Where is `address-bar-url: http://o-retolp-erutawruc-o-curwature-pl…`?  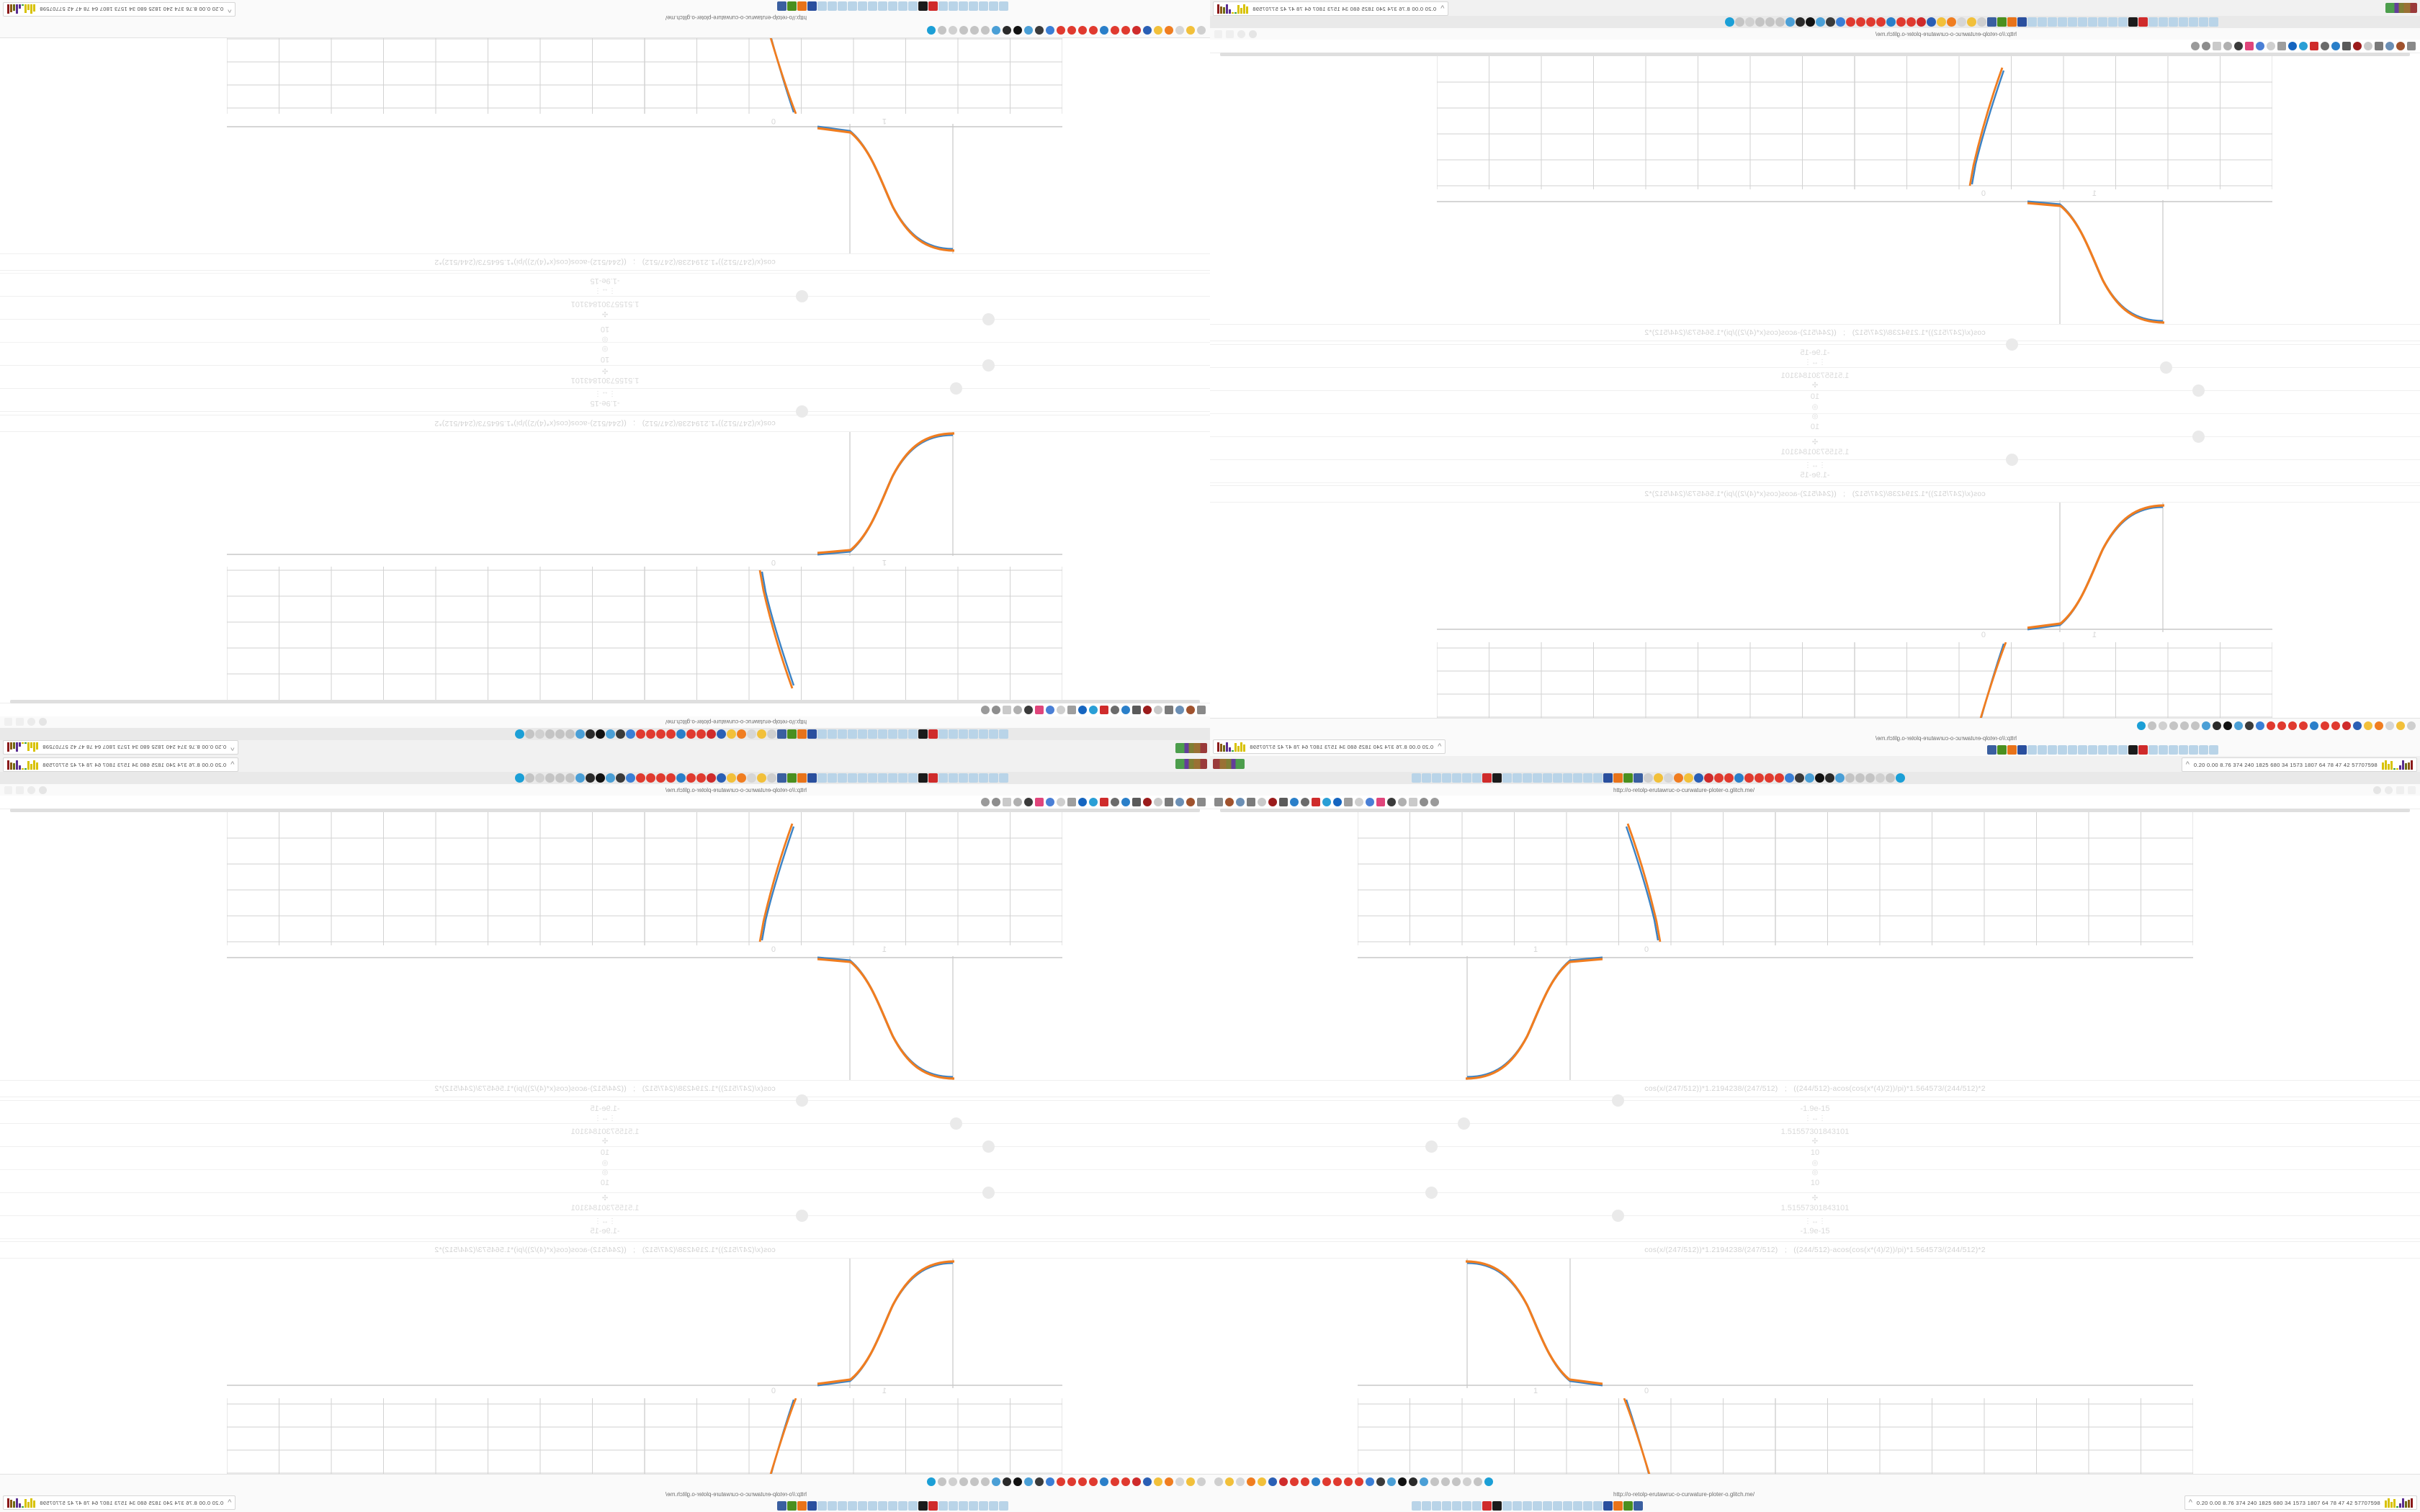
address-bar-url: http://o-retolp-erutawruc-o-curwature-pl… is located at coordinates (736, 722).